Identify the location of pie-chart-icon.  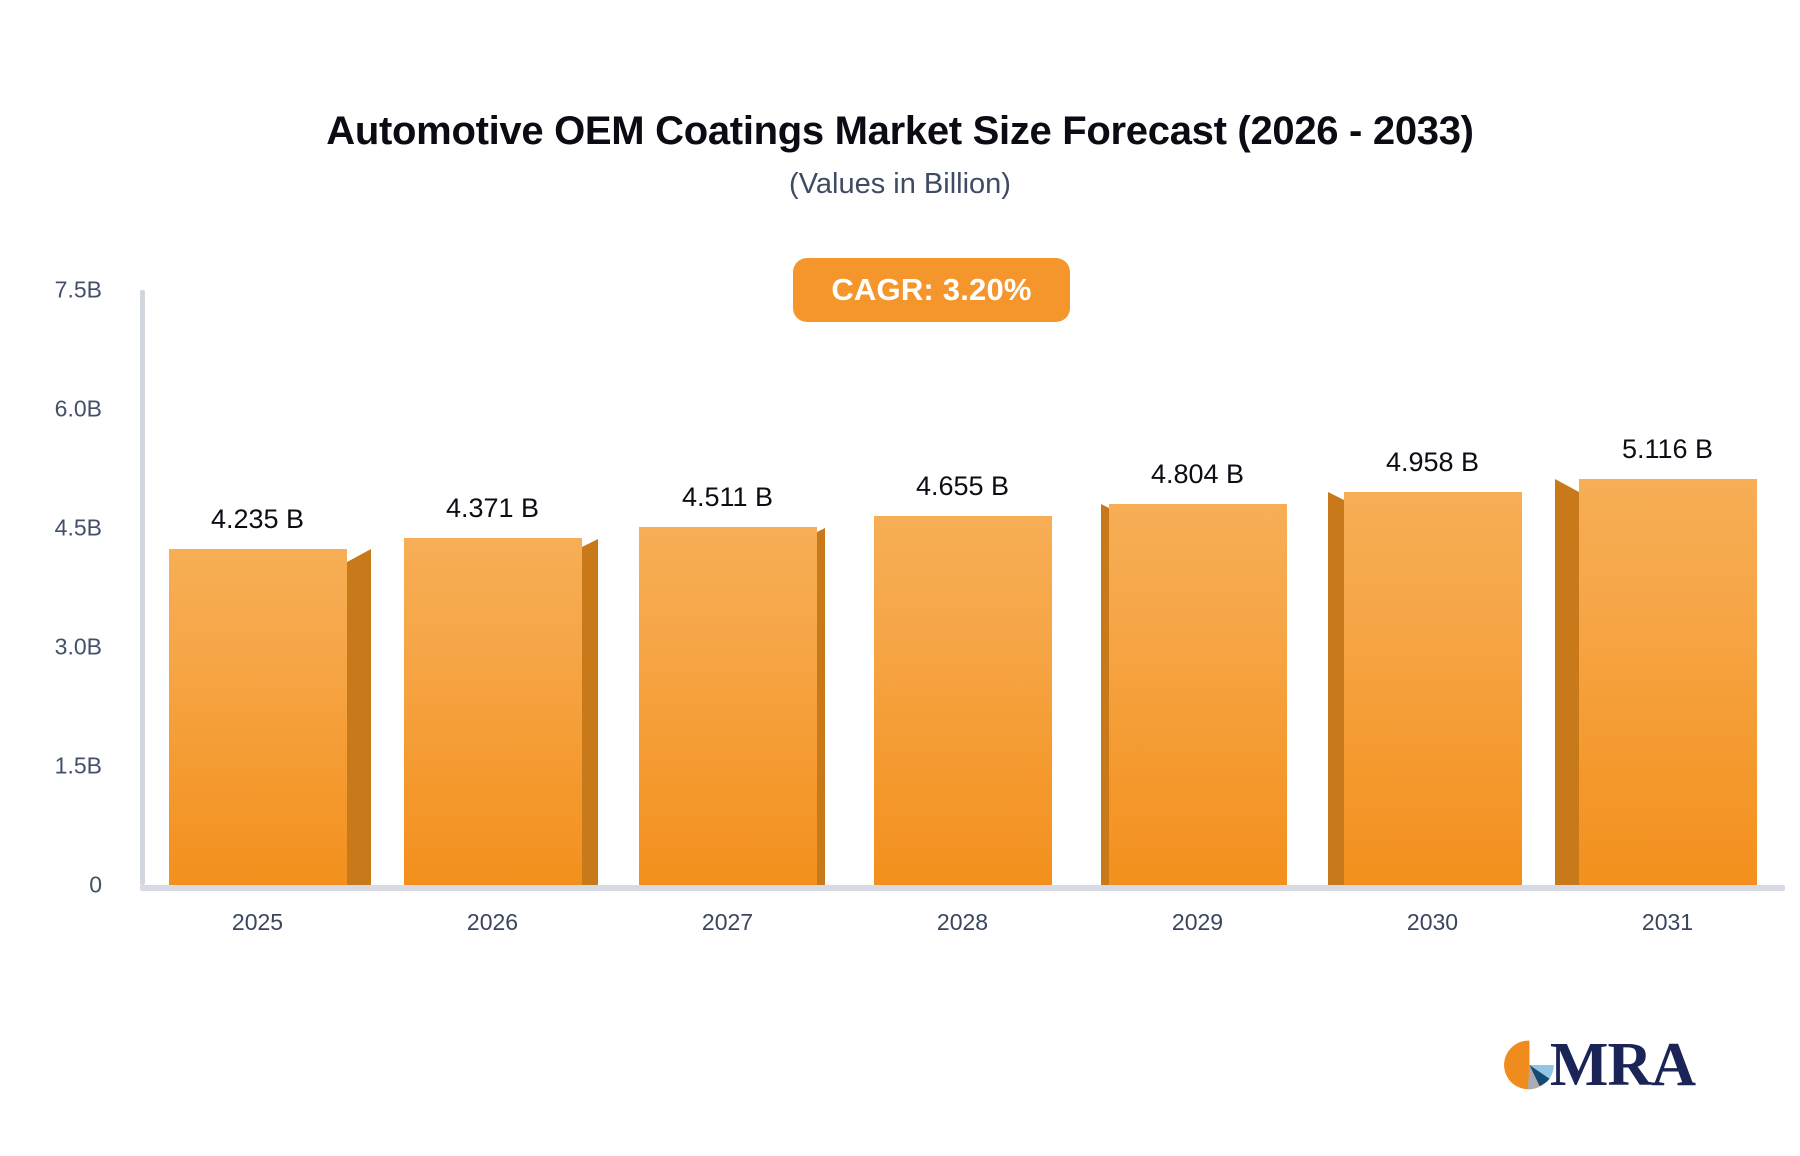
(1529, 1065).